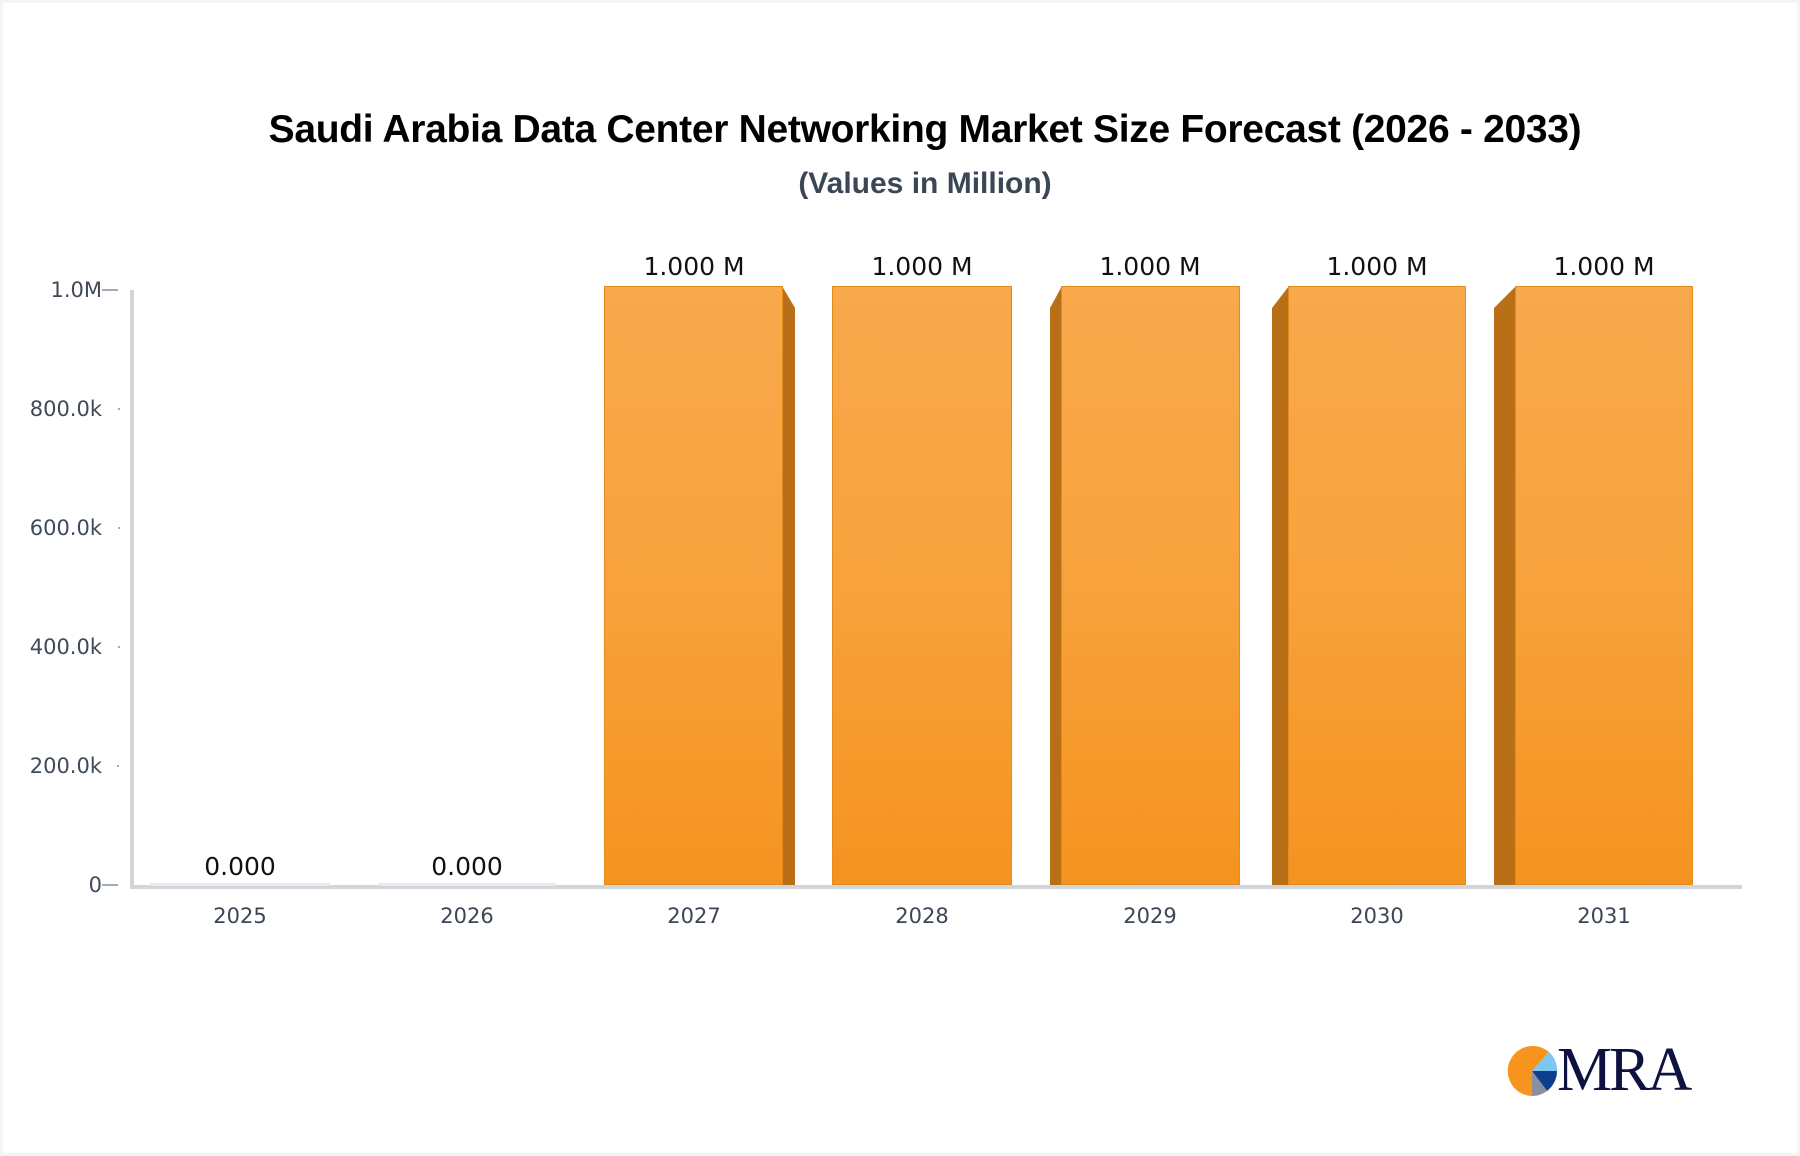 Image resolution: width=1800 pixels, height=1156 pixels. Describe the element at coordinates (1604, 916) in the screenshot. I see `x-tick-label: 2031` at that location.